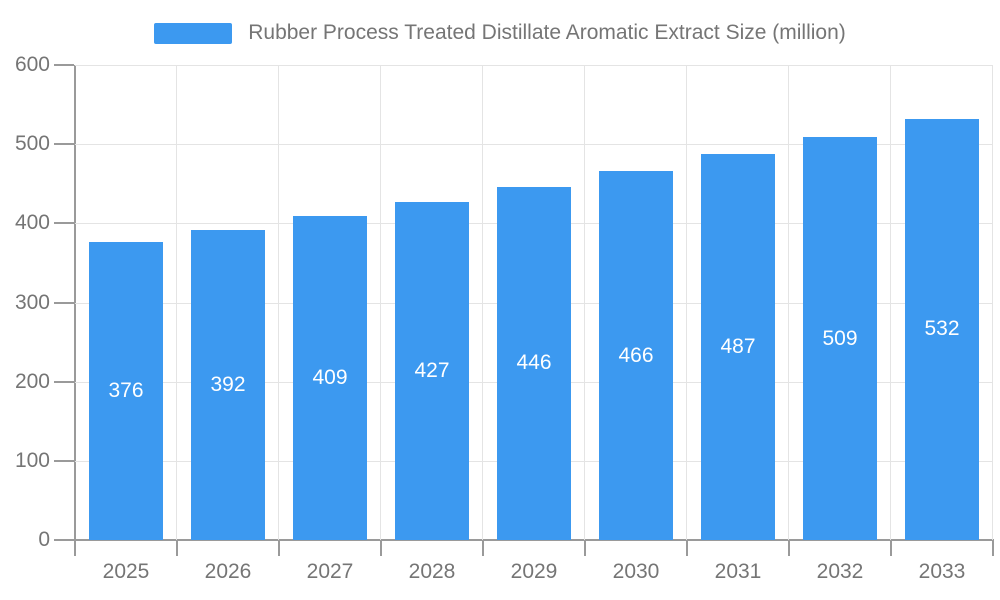  I want to click on x-axis-line, so click(534, 540).